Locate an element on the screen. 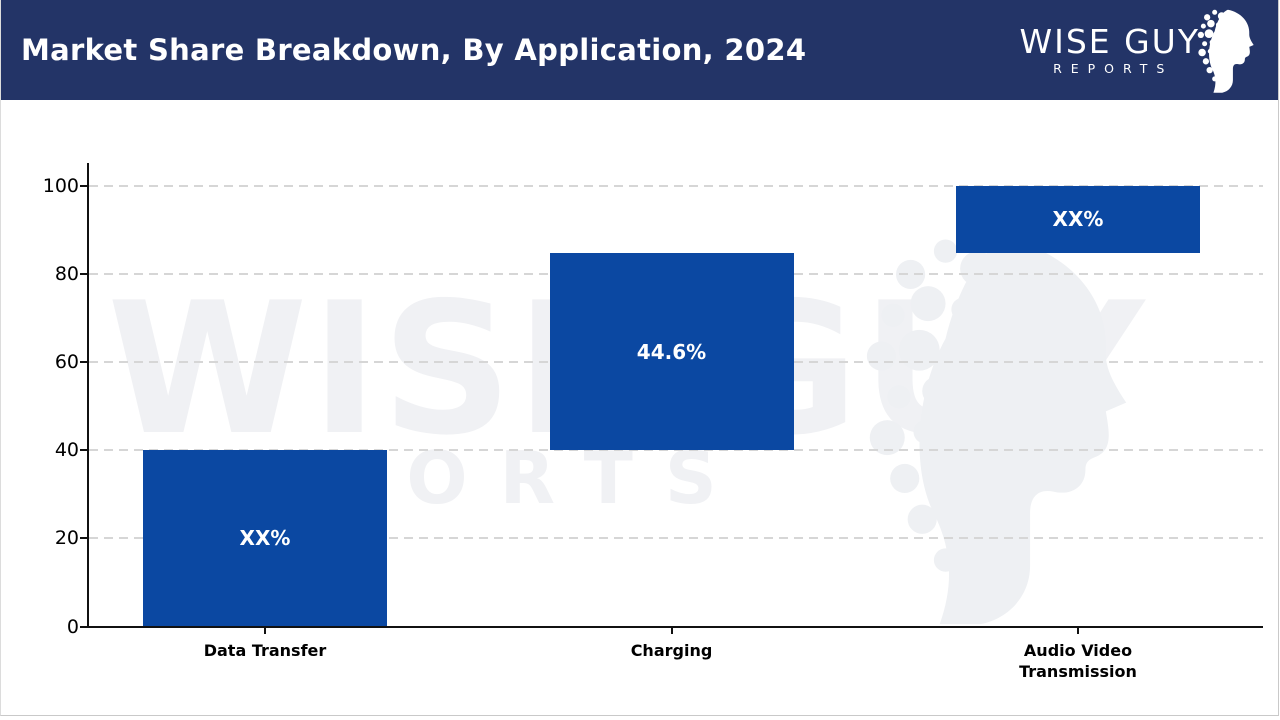 This screenshot has height=720, width=1280. logo-wordmark: WISE GUY REPORTS is located at coordinates (1109, 50).